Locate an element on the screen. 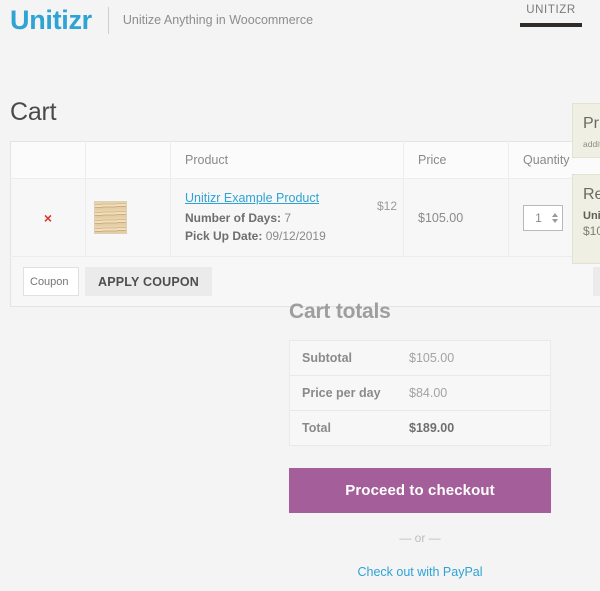 This screenshot has height=591, width=600. main-nav: UNITIZR is located at coordinates (551, 15).